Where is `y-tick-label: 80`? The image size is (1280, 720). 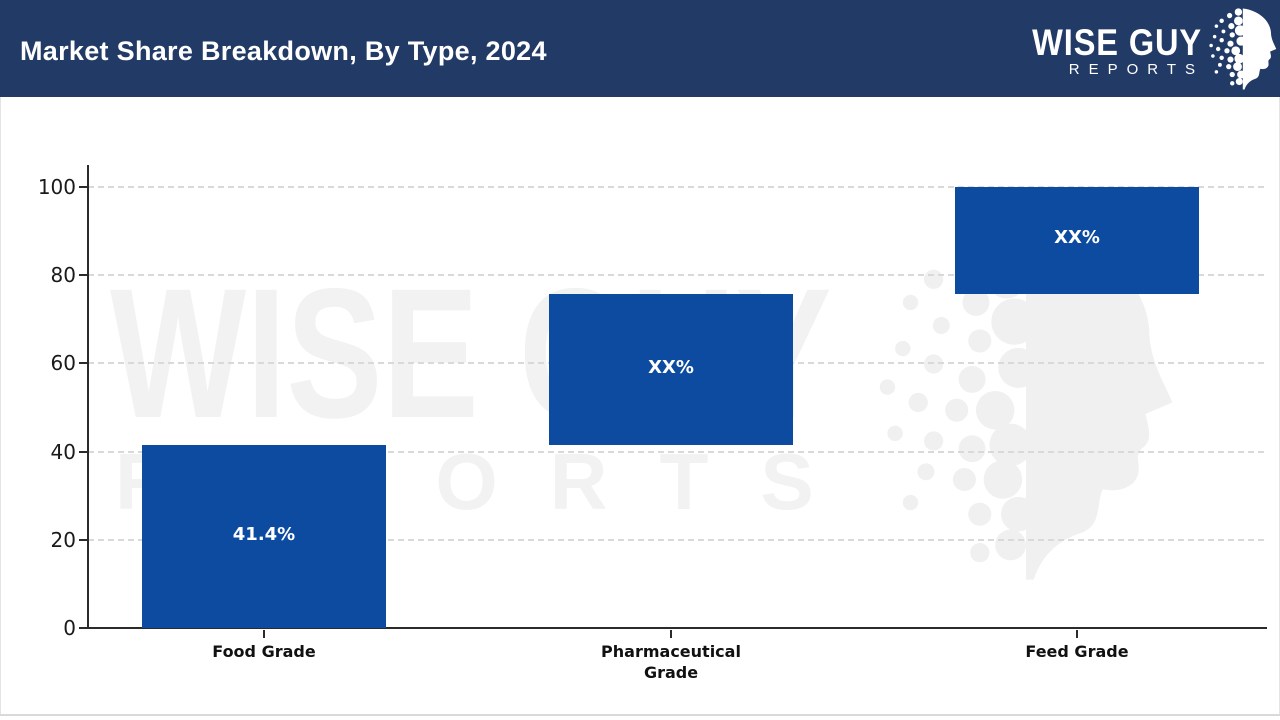 y-tick-label: 80 is located at coordinates (63, 275).